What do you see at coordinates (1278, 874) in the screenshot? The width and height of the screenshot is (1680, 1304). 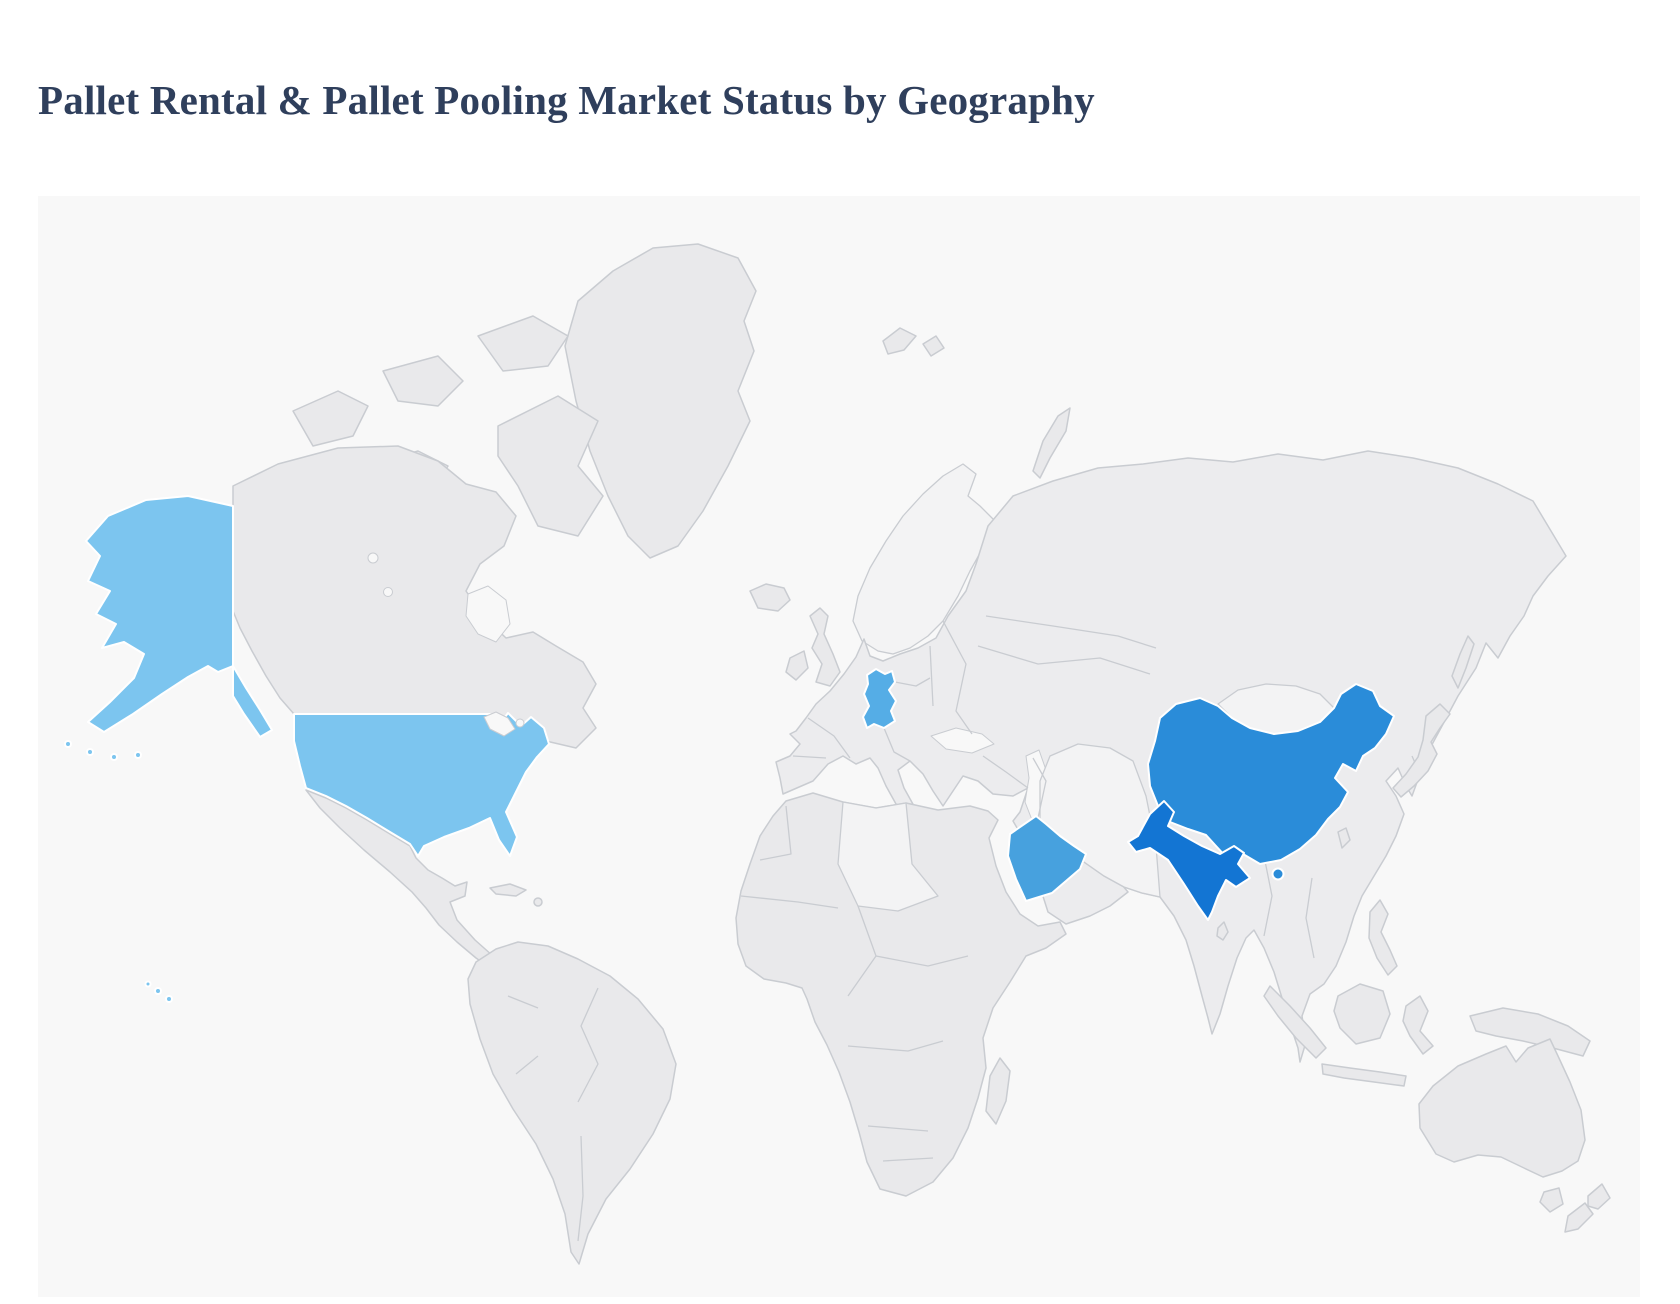 I see `china-hainan` at bounding box center [1278, 874].